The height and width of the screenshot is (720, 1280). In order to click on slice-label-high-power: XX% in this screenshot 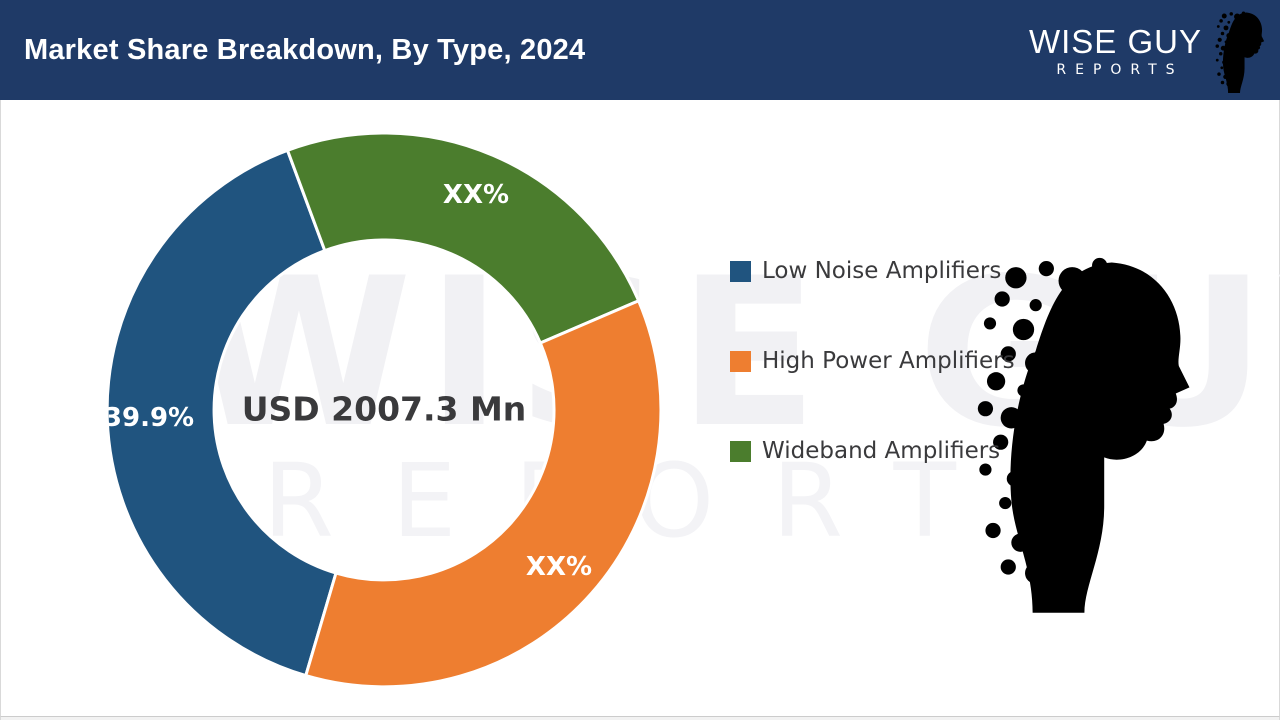, I will do `click(559, 567)`.